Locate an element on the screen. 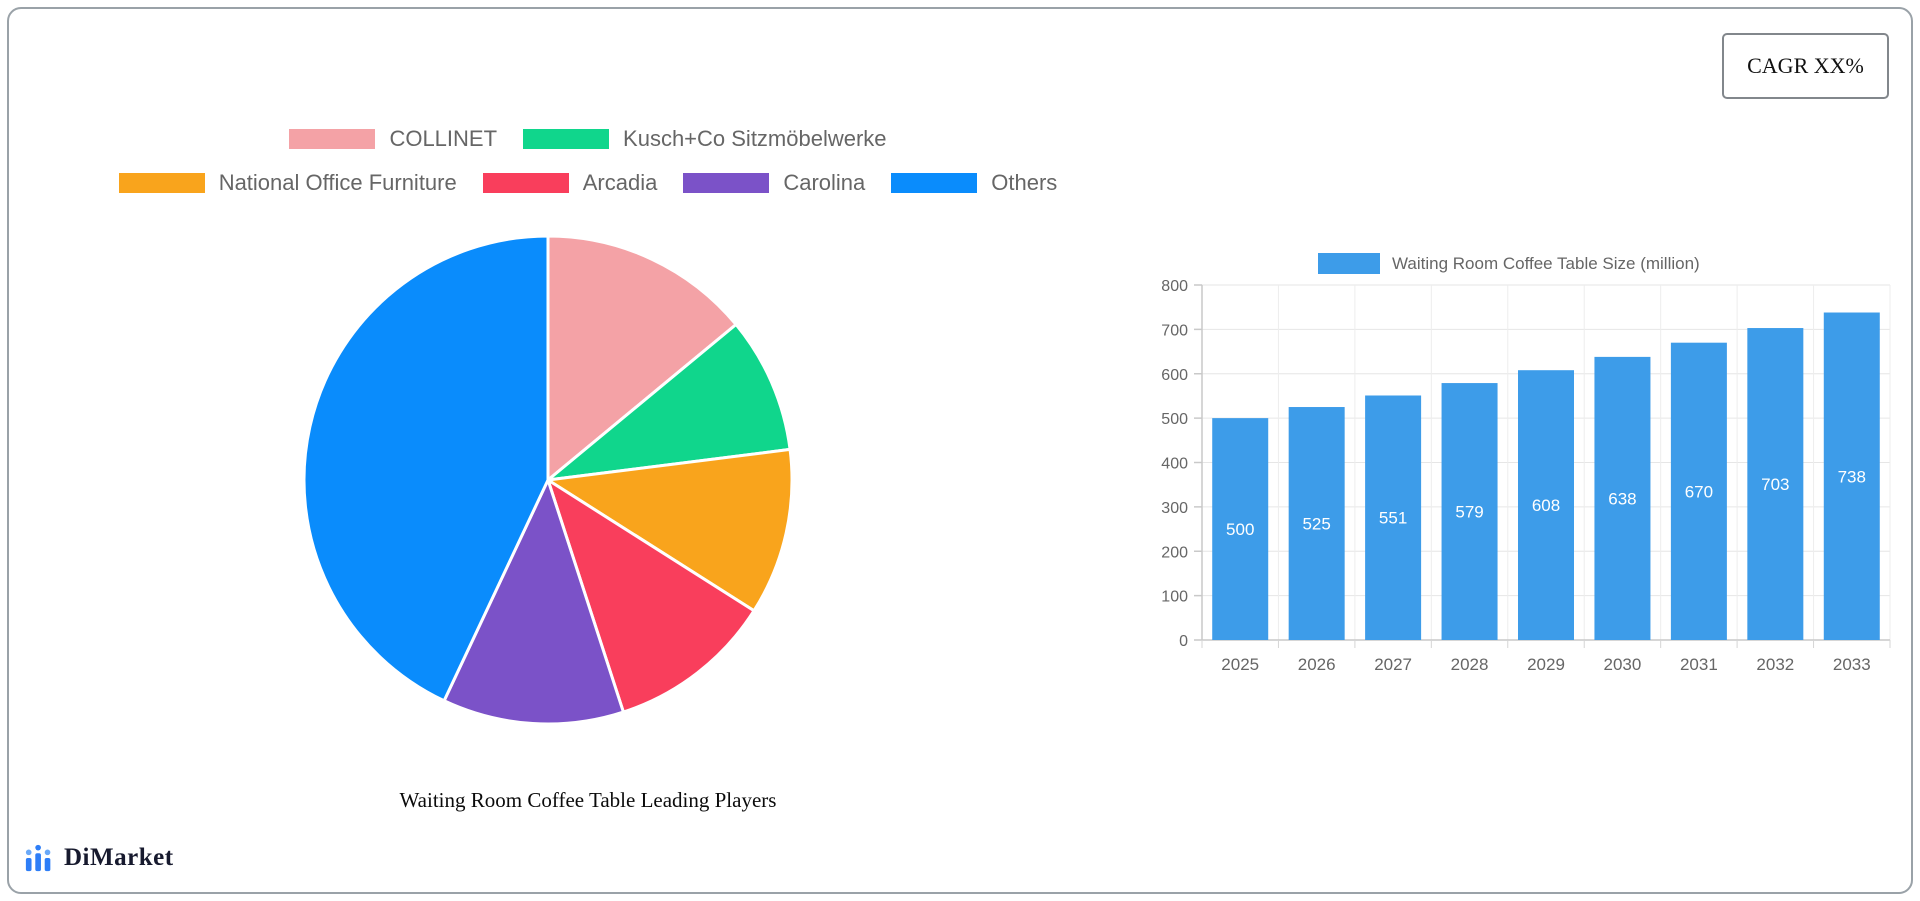  legend-item-others: Others is located at coordinates (974, 183).